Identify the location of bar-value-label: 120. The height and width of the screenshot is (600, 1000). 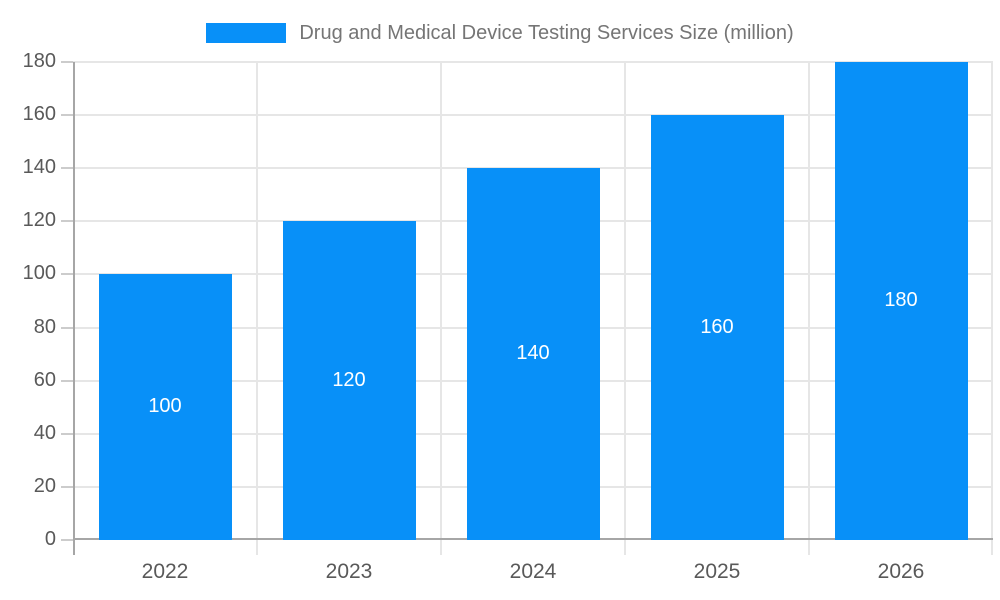
(349, 379).